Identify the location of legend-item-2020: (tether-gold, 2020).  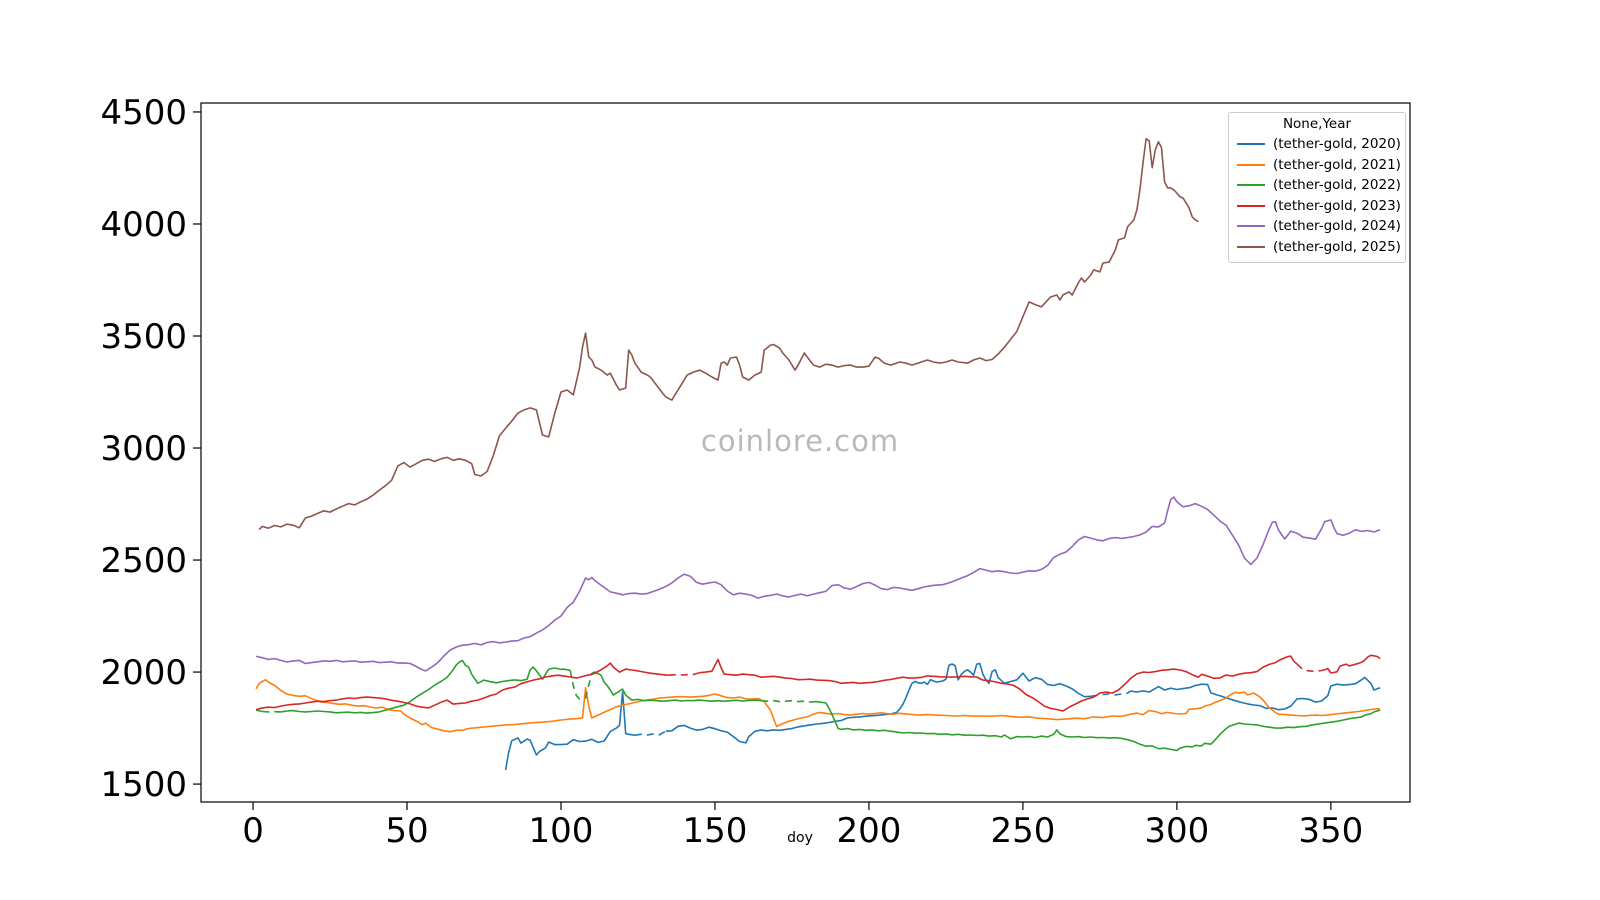
(1317, 144).